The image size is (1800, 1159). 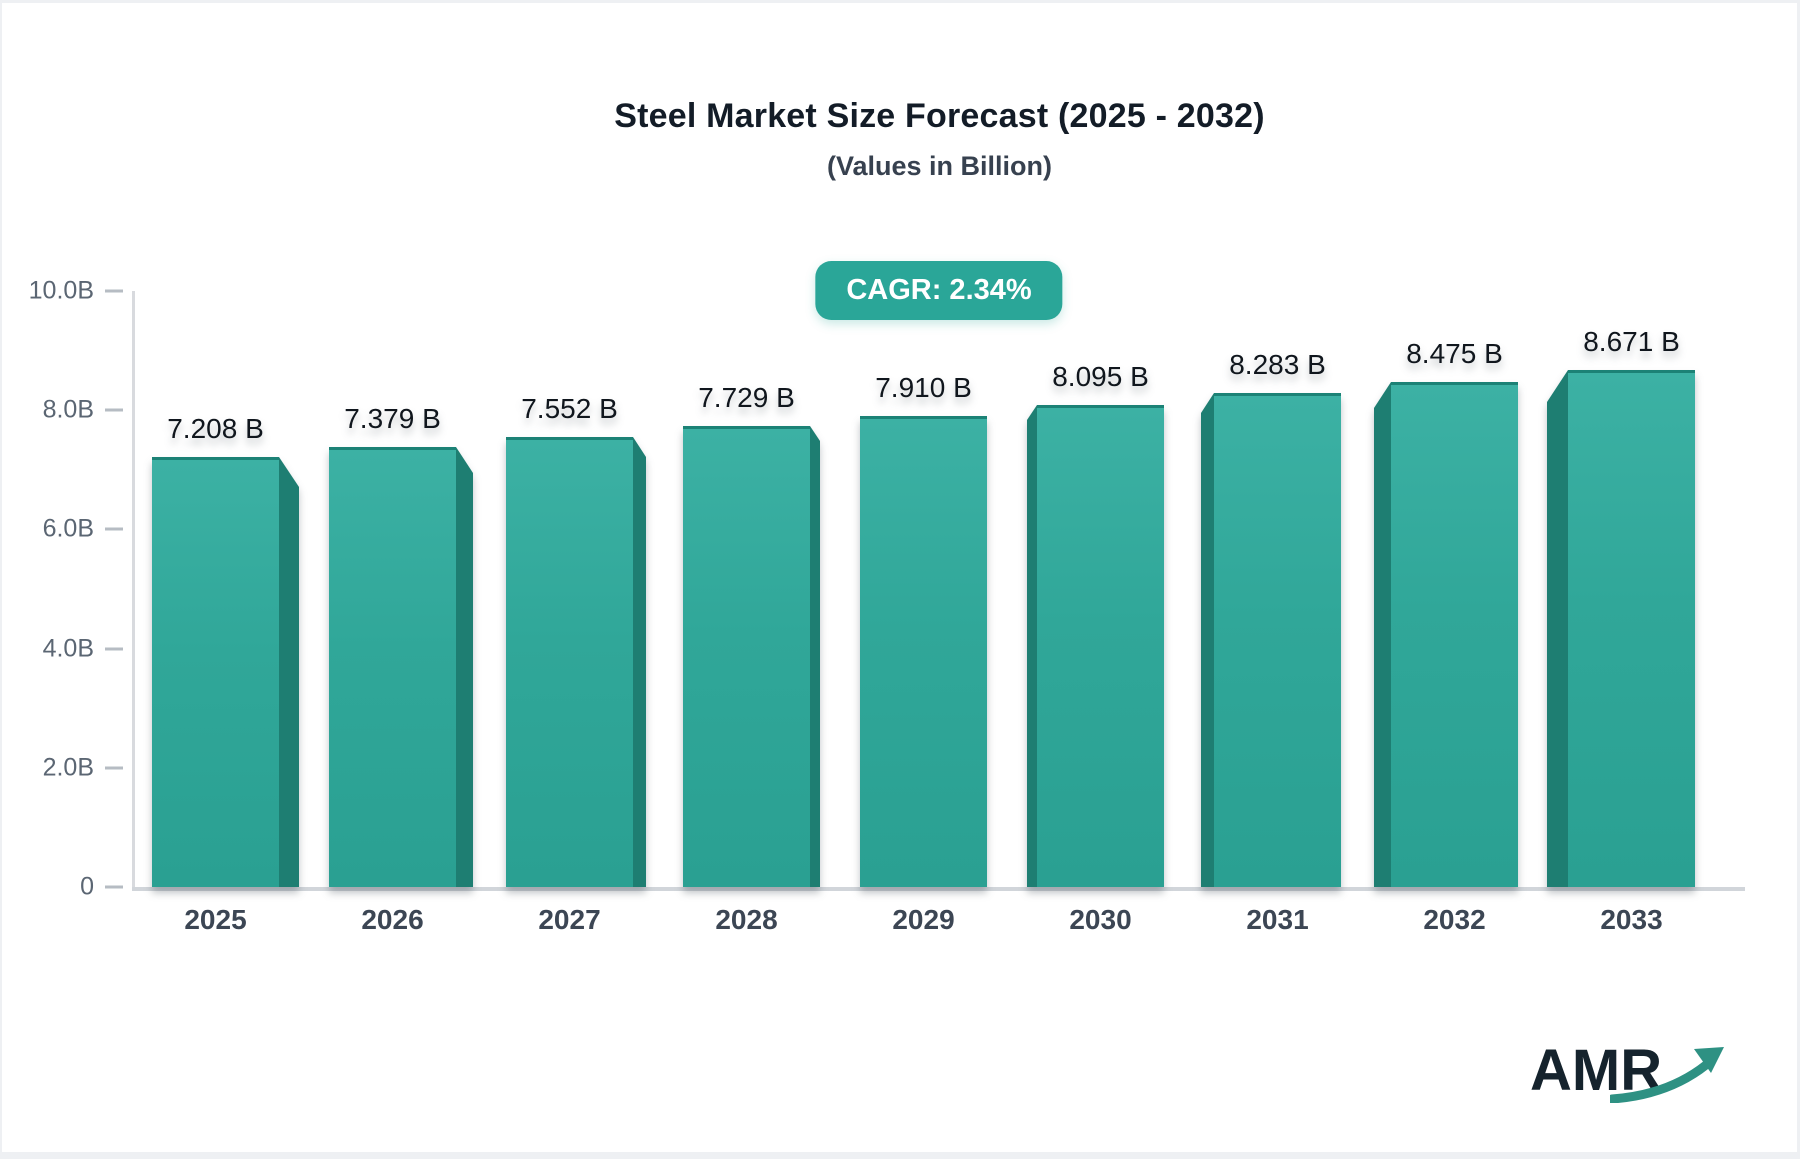 I want to click on bar-2030: 8.095 B, so click(x=1095, y=624).